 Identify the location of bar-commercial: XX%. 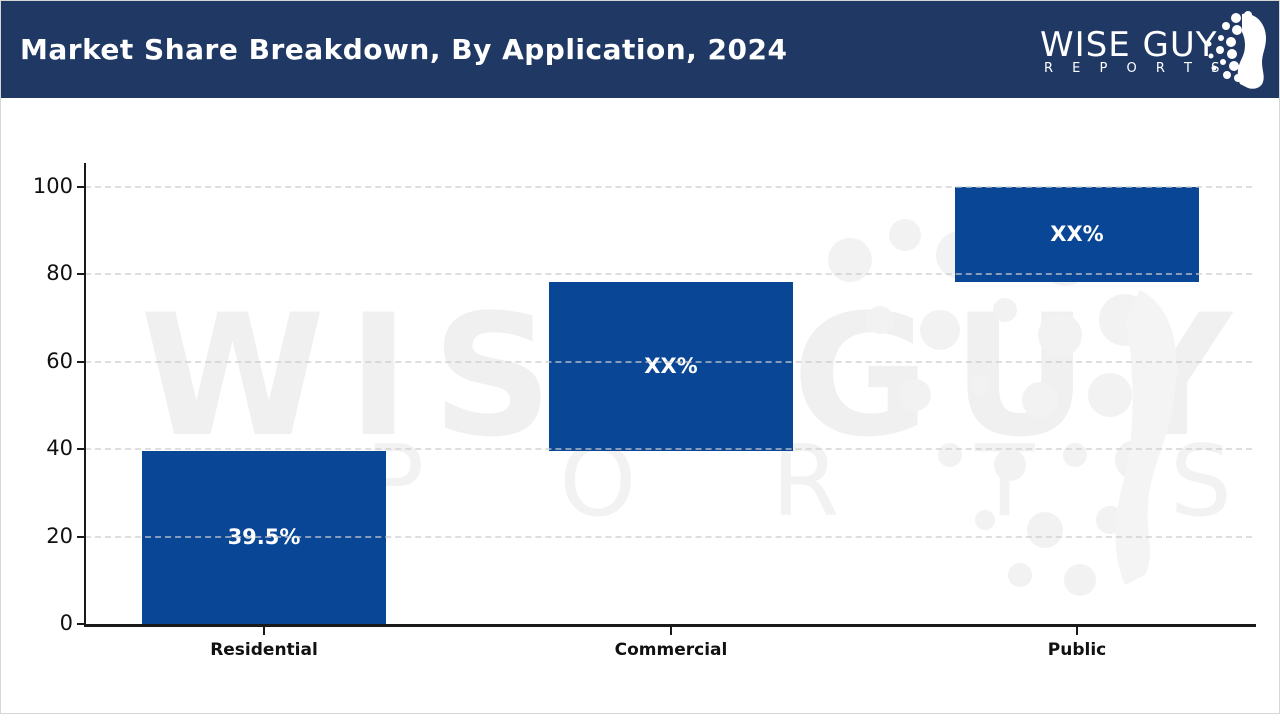
(671, 367).